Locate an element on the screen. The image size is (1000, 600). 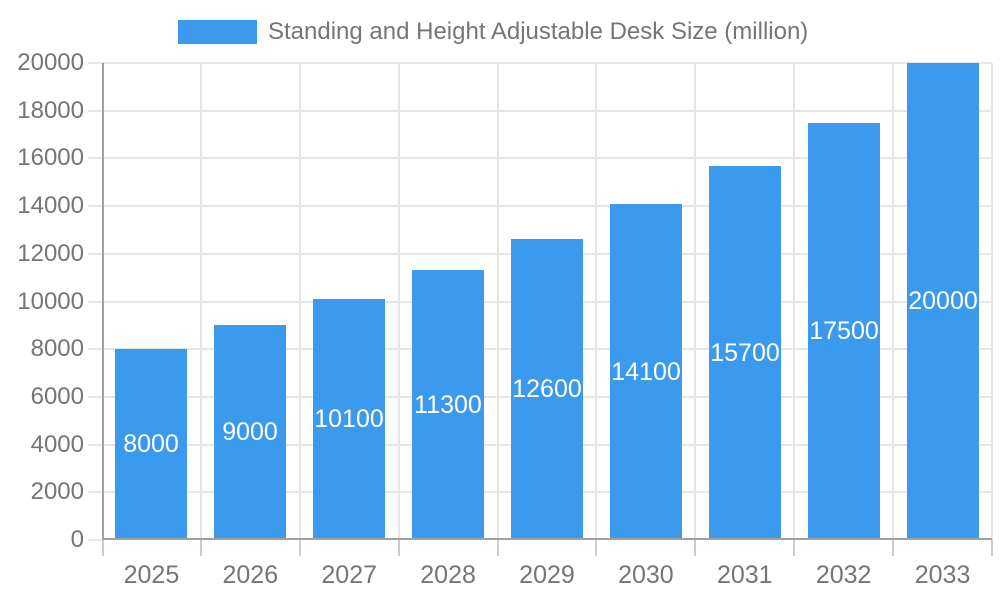
bar-value-label: 17500 is located at coordinates (844, 331).